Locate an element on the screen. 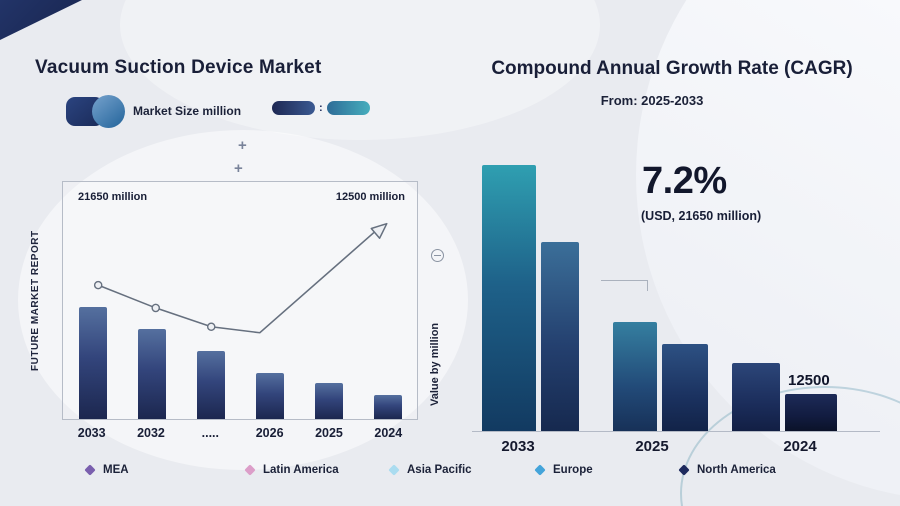  market-x-label: 2024 is located at coordinates (388, 433).